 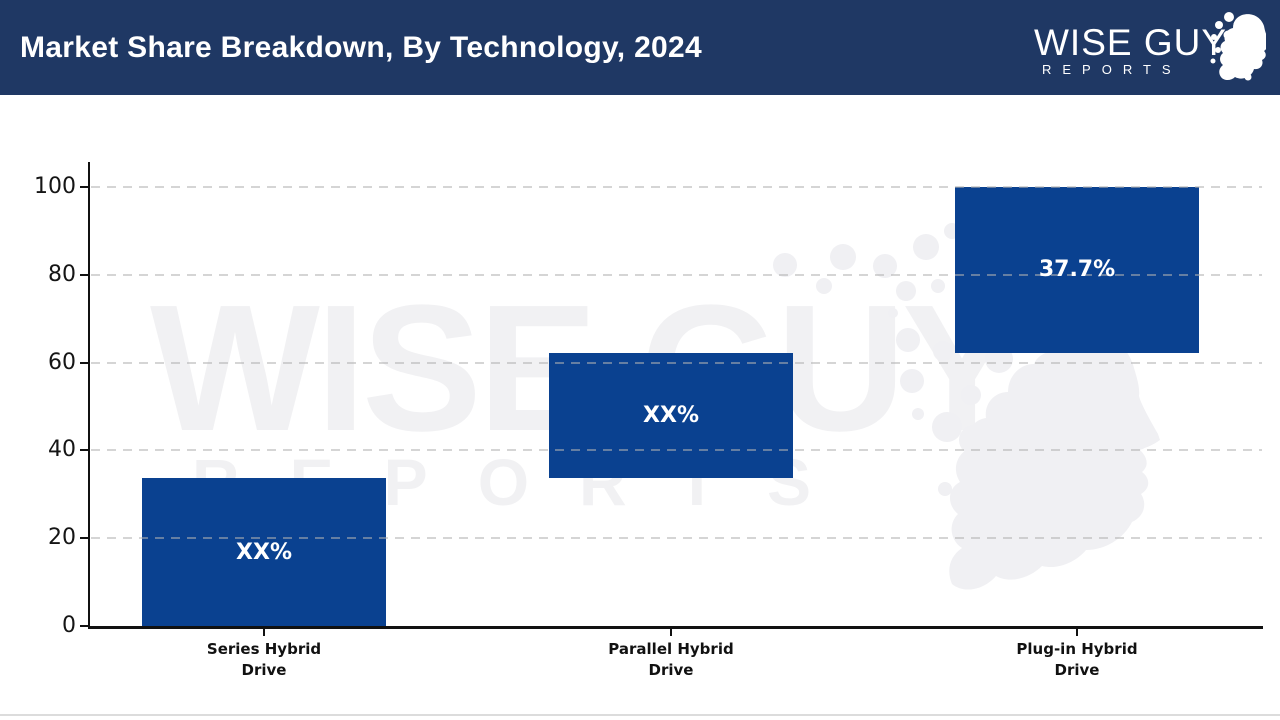 What do you see at coordinates (62, 538) in the screenshot?
I see `y-tick-label: 20` at bounding box center [62, 538].